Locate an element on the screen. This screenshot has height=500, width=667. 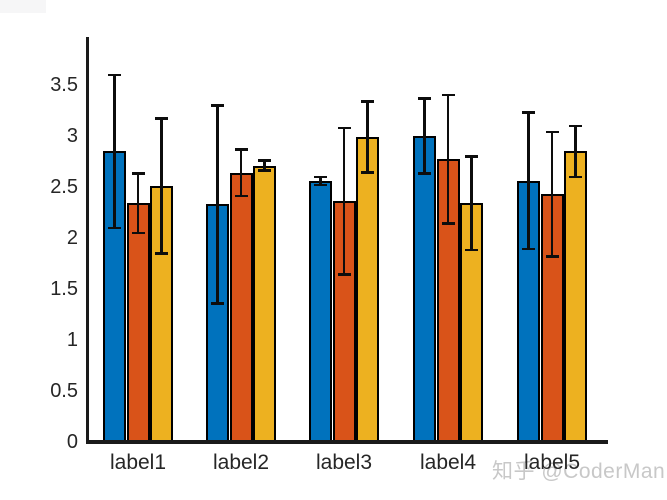
y-tick-label: 1 is located at coordinates (72, 340).